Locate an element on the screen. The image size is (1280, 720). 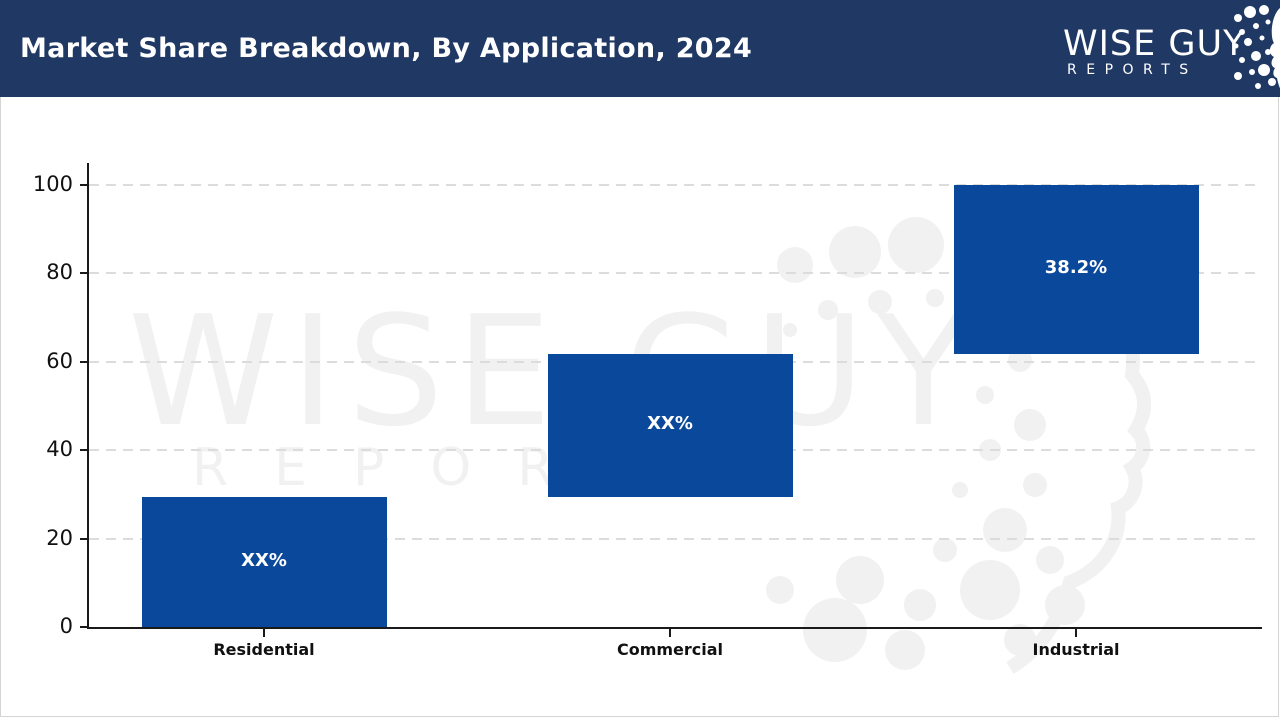
bar-residential: XX% is located at coordinates (264, 561).